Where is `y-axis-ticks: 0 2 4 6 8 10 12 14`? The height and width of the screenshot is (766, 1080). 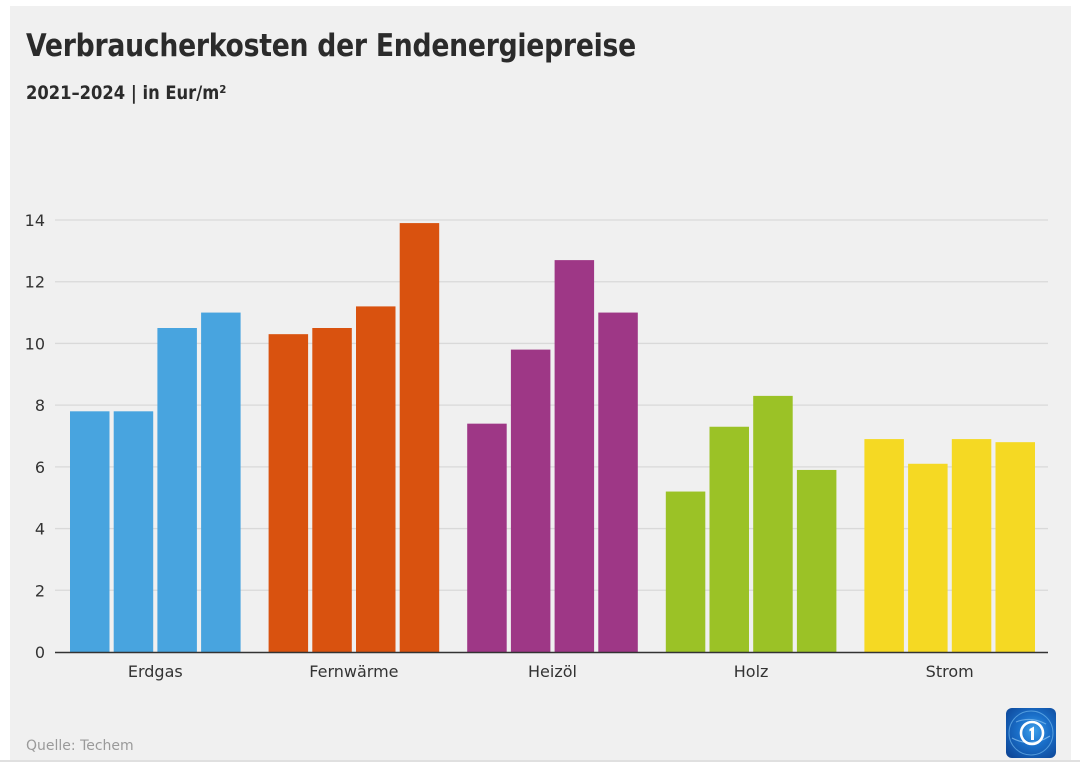
y-axis-ticks: 0 2 4 6 8 10 12 14 is located at coordinates (35, 436).